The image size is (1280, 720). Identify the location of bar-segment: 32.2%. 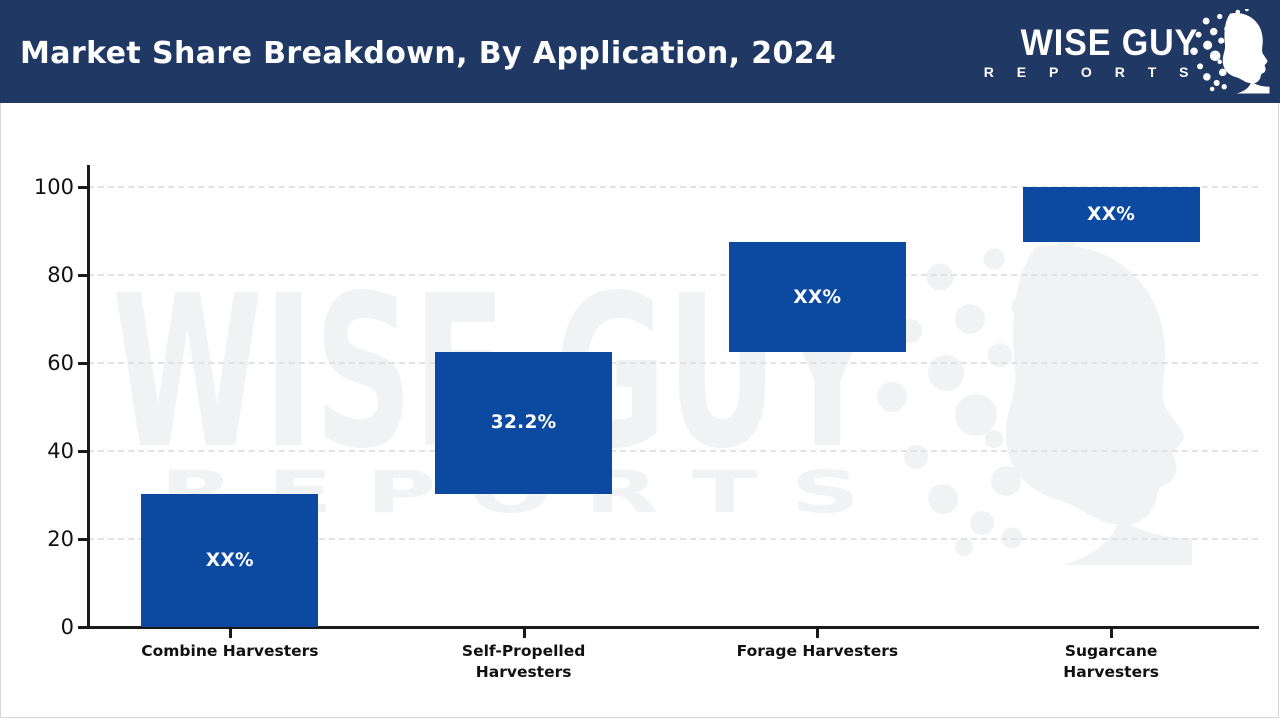
(524, 423).